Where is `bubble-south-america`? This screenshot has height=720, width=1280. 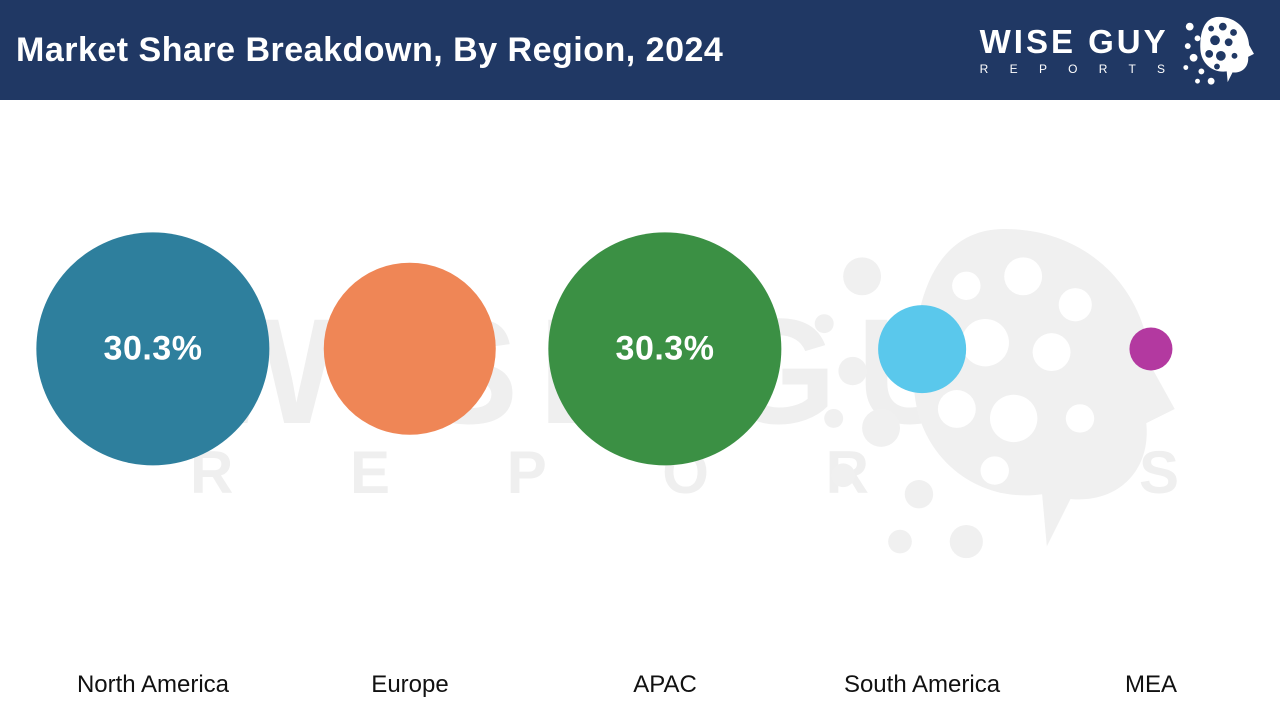
bubble-south-america is located at coordinates (922, 349).